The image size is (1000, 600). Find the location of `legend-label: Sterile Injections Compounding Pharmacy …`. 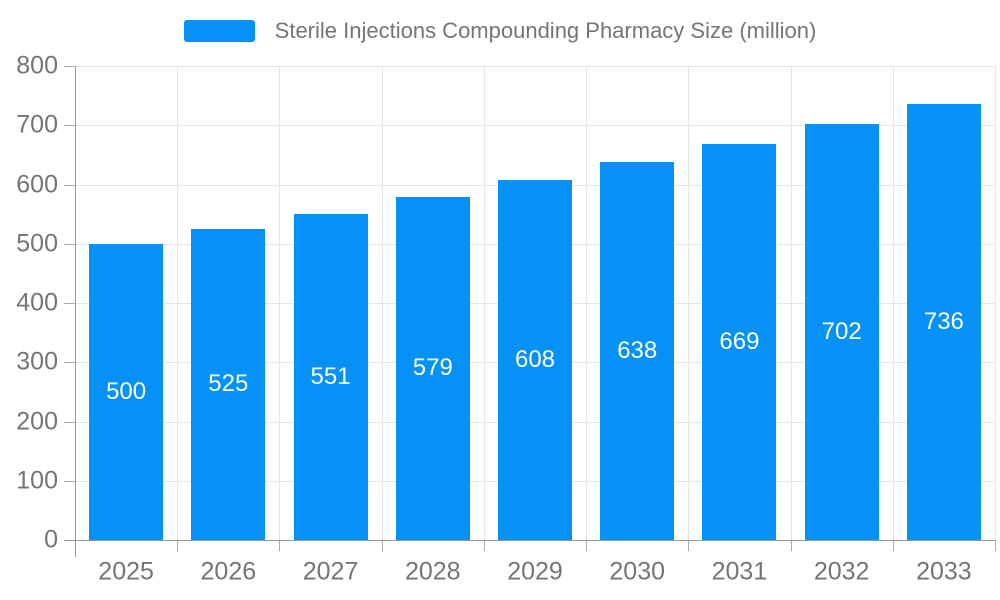

legend-label: Sterile Injections Compounding Pharmacy … is located at coordinates (545, 30).